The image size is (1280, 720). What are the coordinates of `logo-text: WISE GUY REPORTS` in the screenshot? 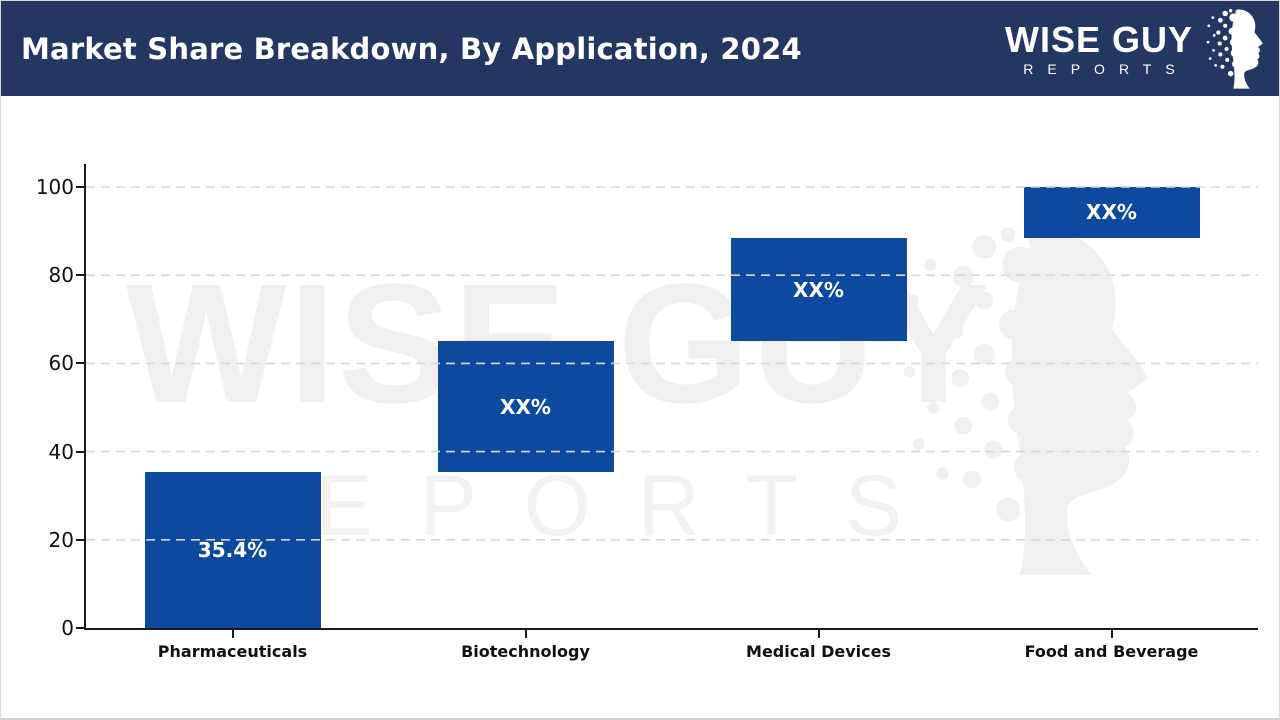 It's located at (1098, 47).